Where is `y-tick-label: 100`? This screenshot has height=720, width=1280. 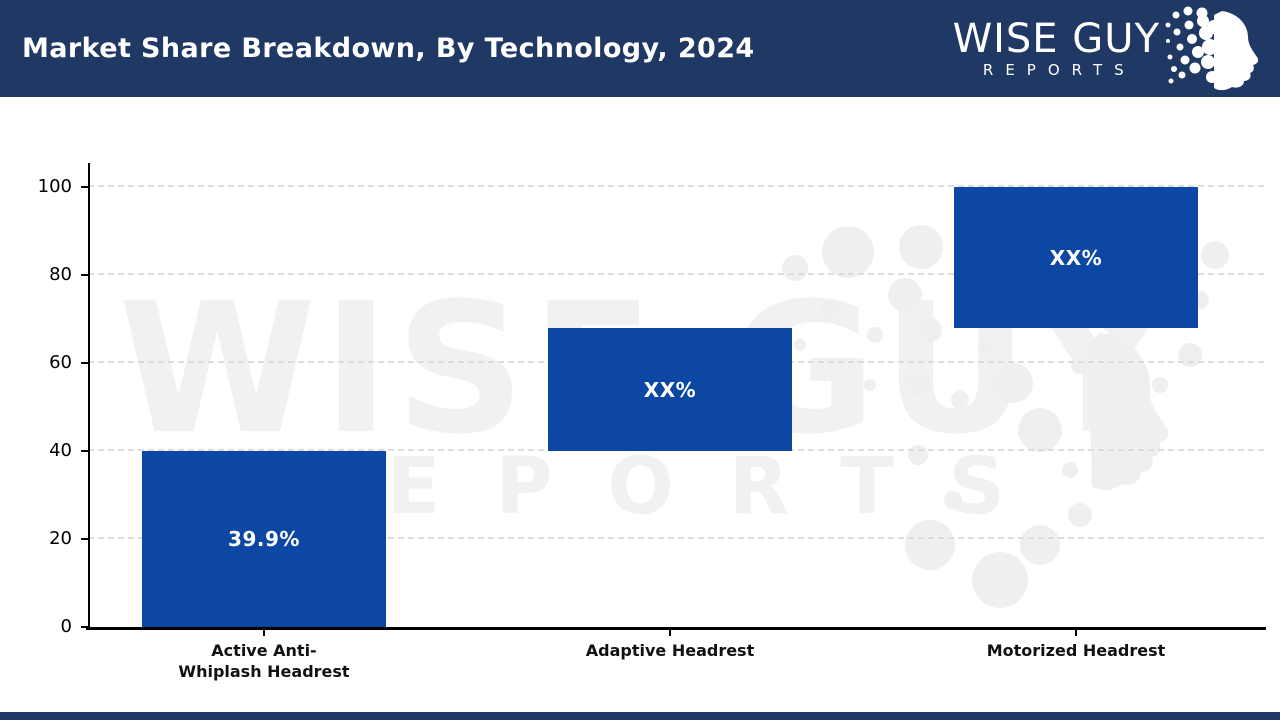 y-tick-label: 100 is located at coordinates (54, 187).